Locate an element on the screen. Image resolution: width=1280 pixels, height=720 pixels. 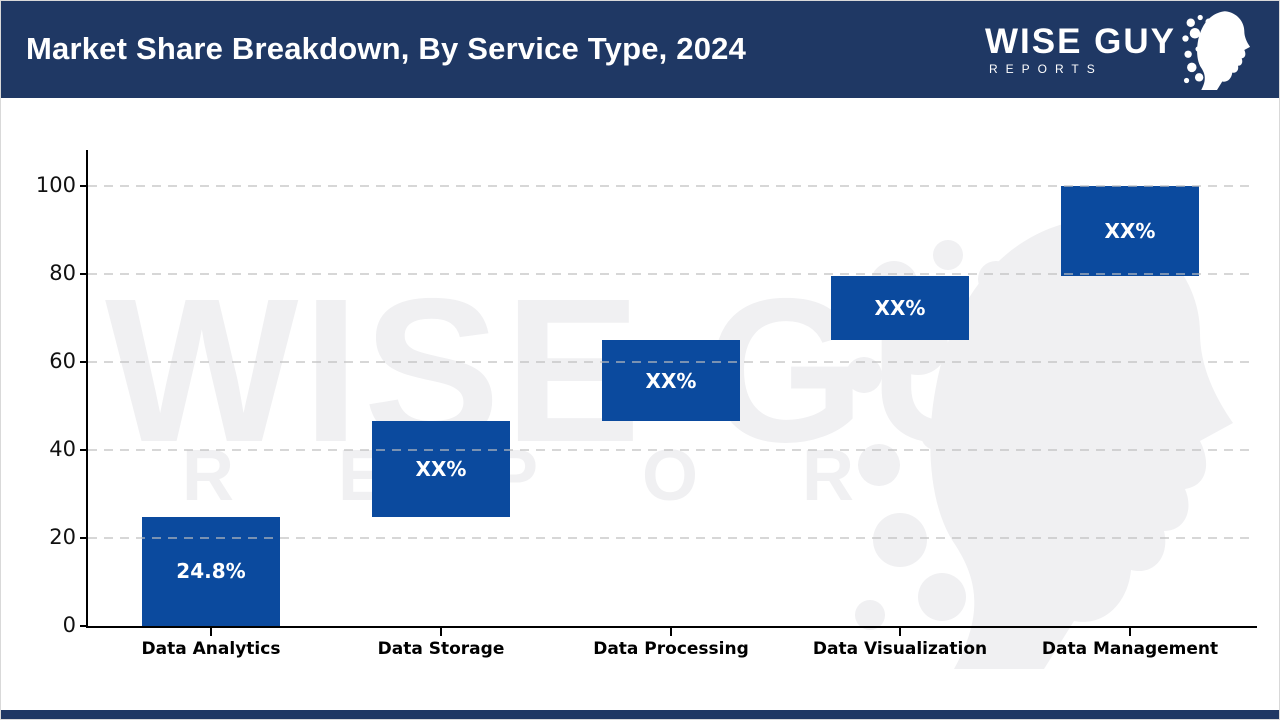
footer-bar is located at coordinates (640, 715).